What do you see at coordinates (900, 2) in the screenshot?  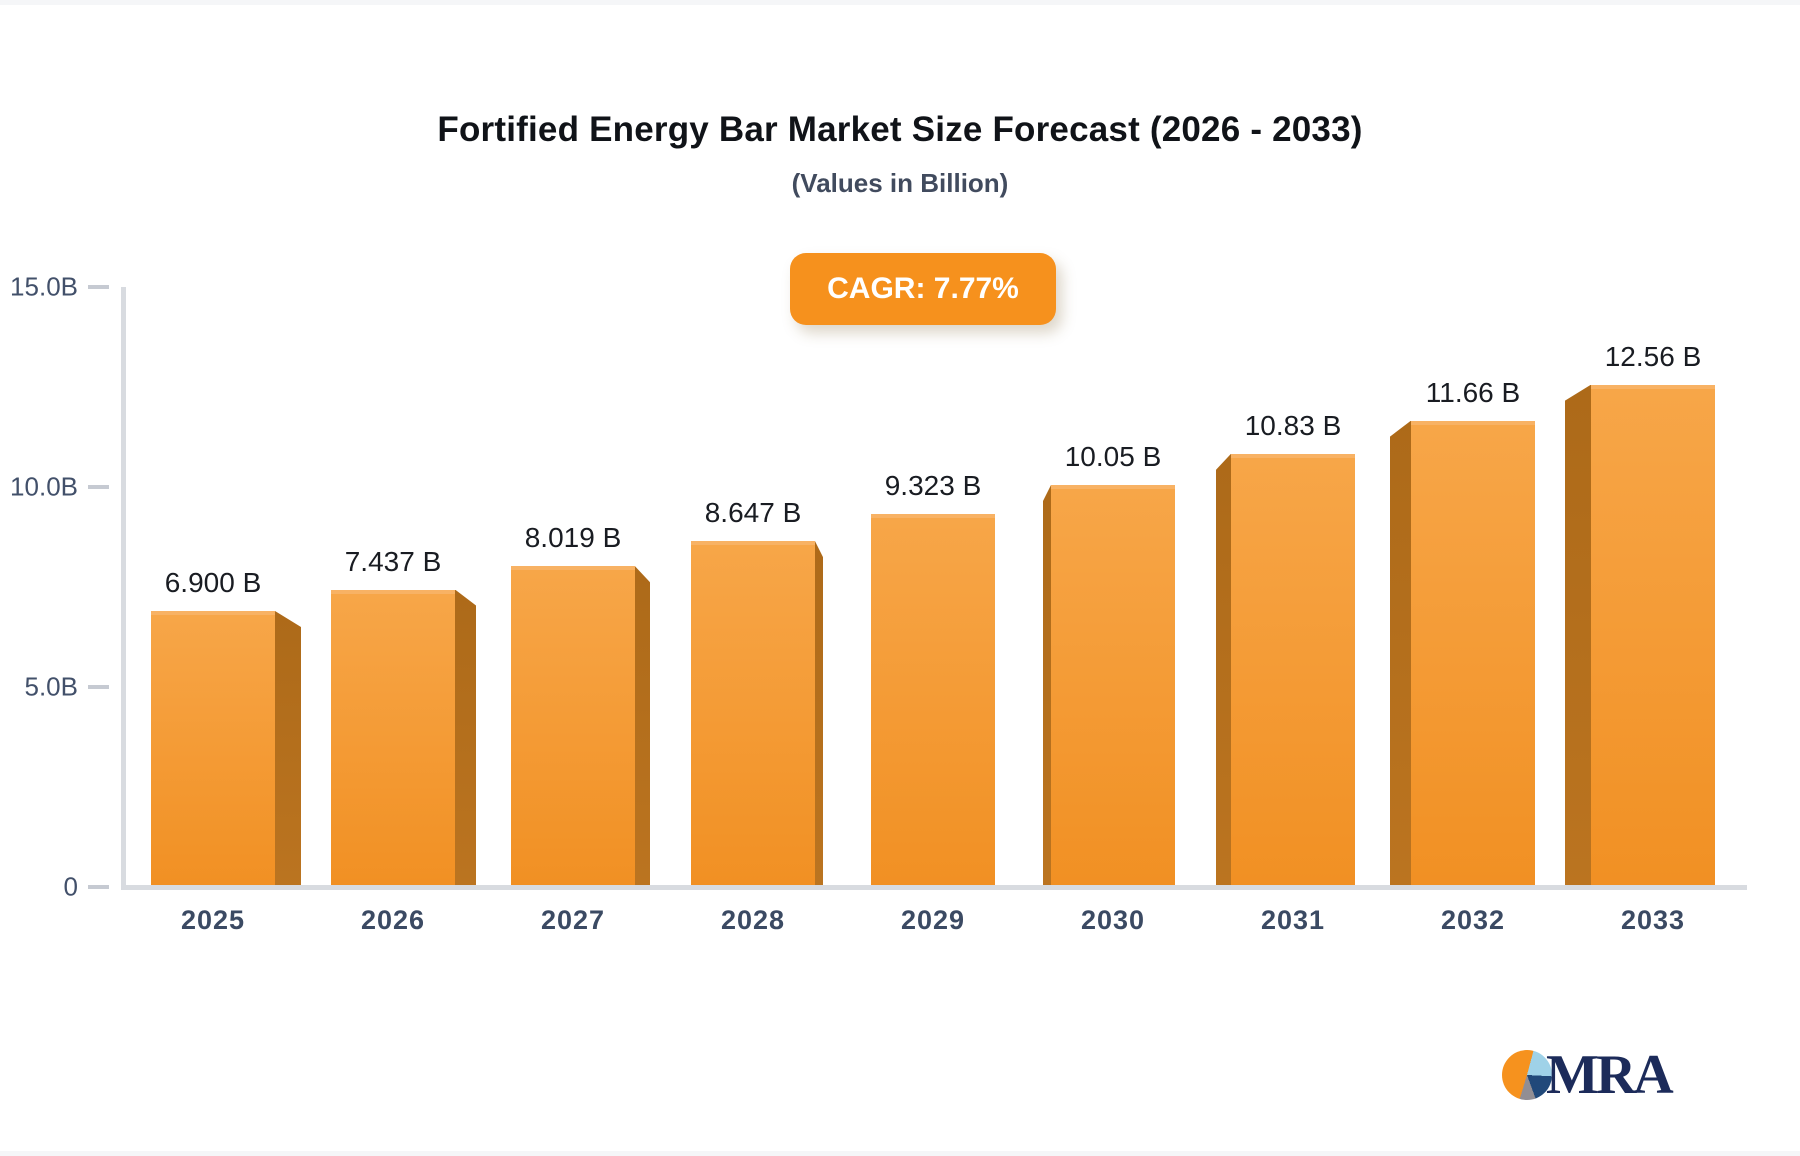 I see `top-edge-band` at bounding box center [900, 2].